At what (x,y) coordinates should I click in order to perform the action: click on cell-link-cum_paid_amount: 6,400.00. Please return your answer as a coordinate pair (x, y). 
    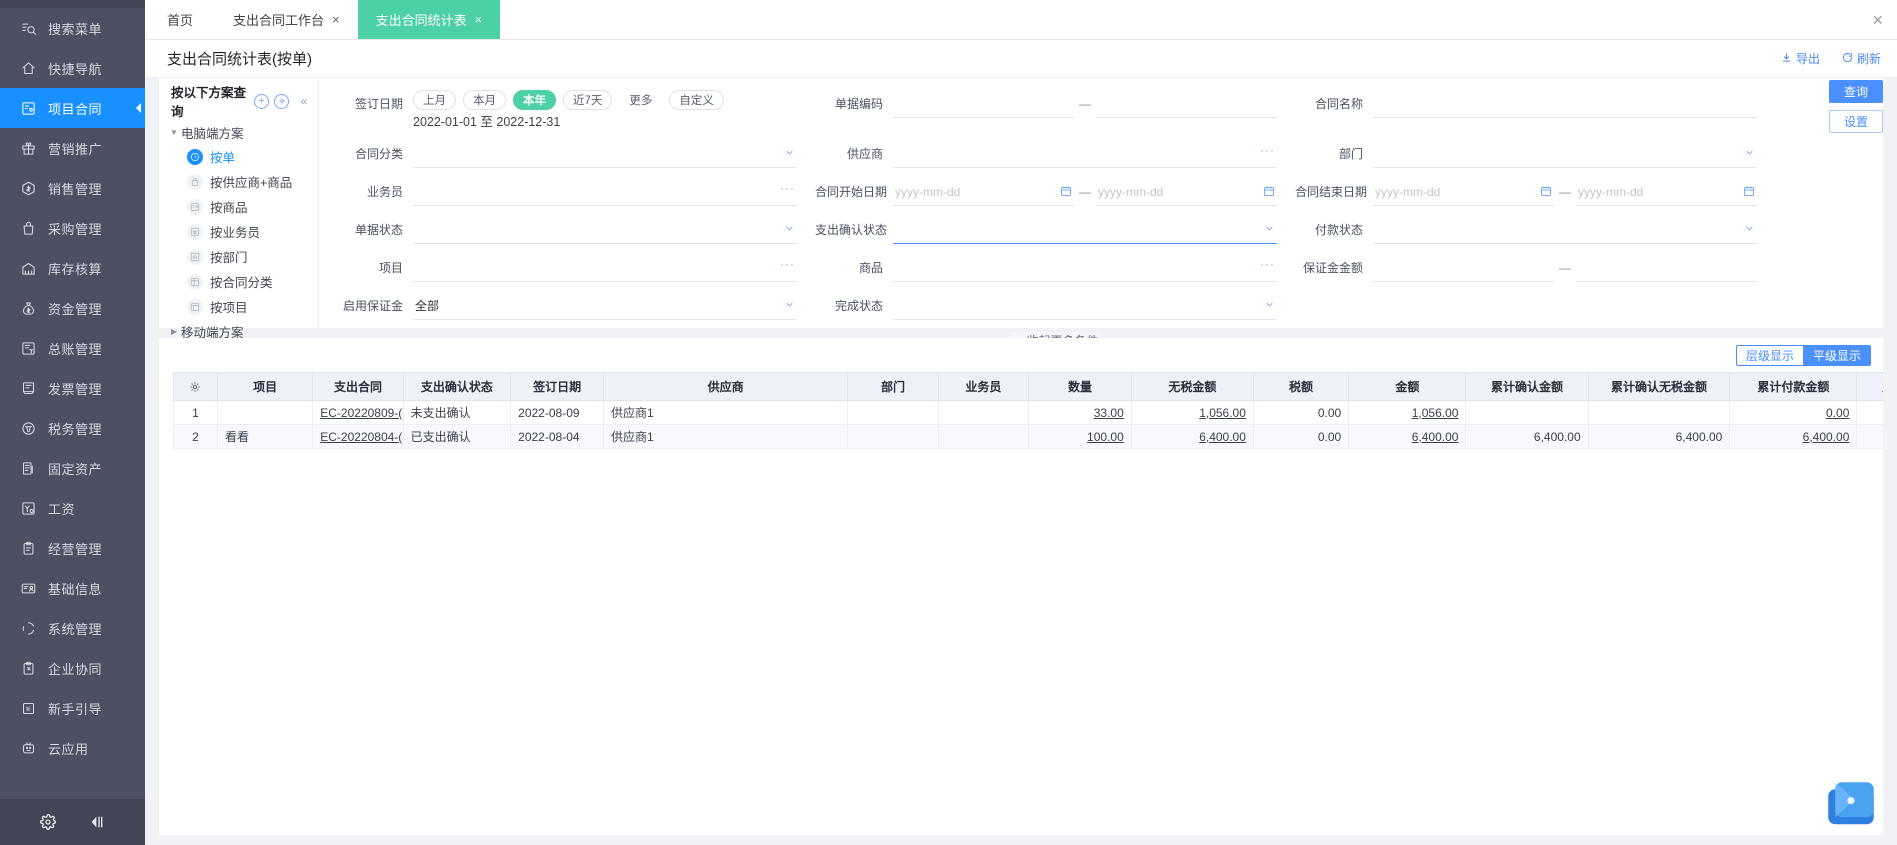
    Looking at the image, I should click on (1826, 436).